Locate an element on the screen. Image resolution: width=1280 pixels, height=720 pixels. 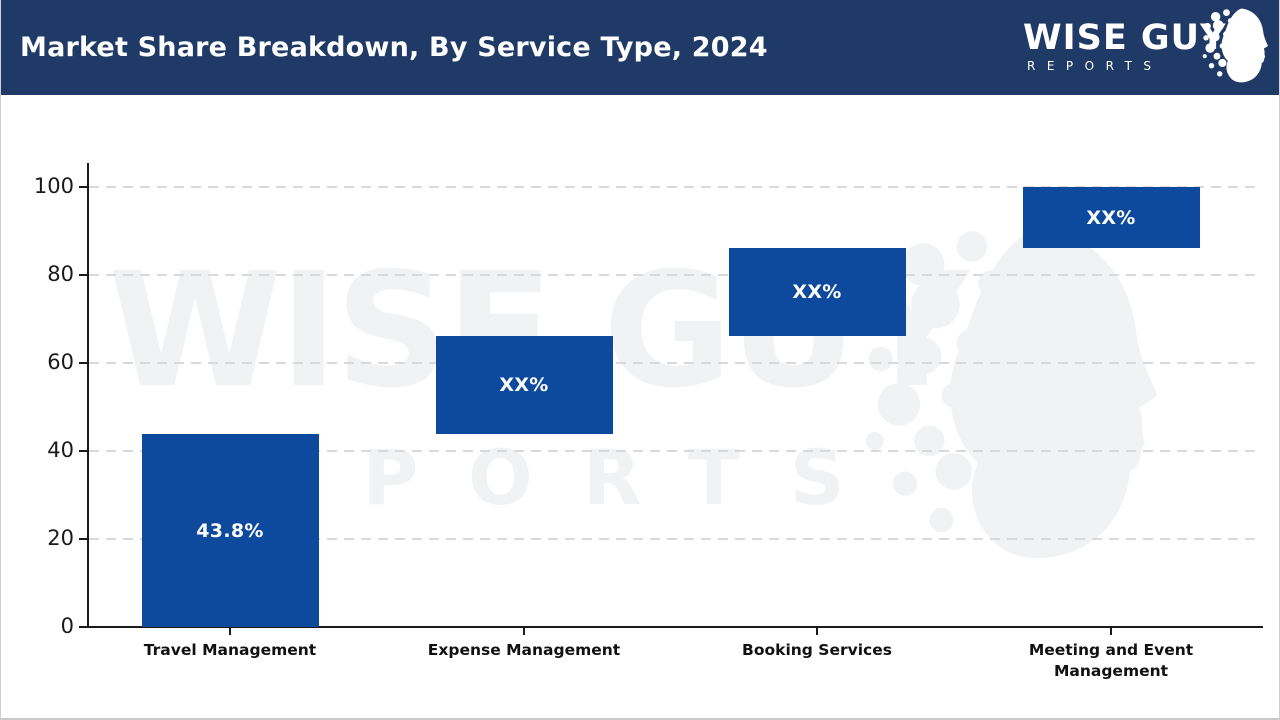
y-tick-label: 60 is located at coordinates (60, 362).